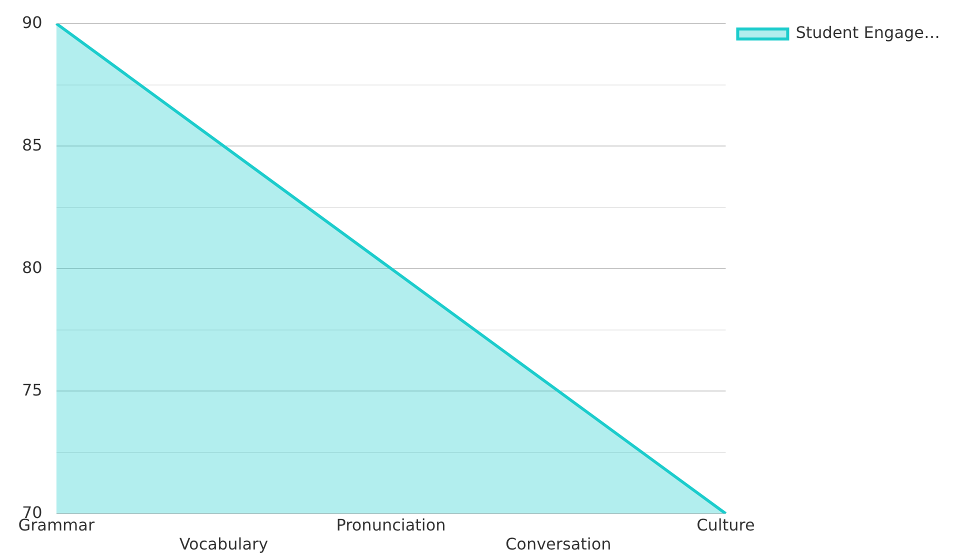 The image size is (958, 558). What do you see at coordinates (391, 524) in the screenshot?
I see `x-tick-label: Pronunciation` at bounding box center [391, 524].